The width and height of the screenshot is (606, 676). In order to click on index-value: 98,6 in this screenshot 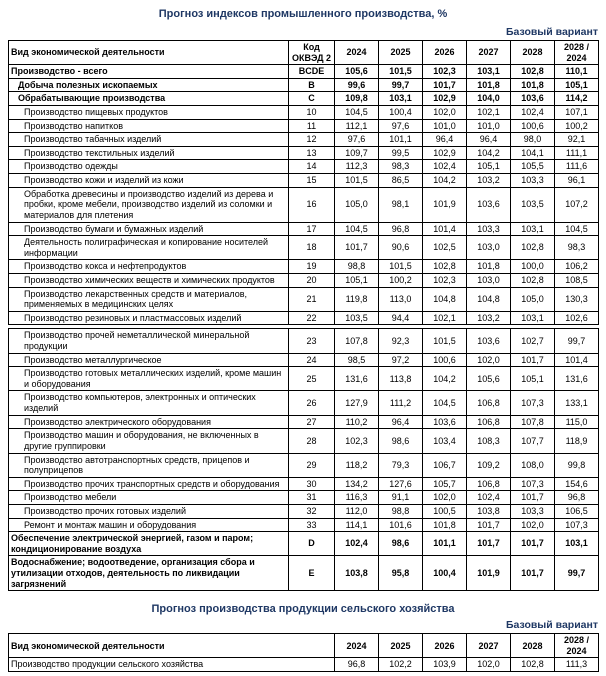, I will do `click(400, 441)`.